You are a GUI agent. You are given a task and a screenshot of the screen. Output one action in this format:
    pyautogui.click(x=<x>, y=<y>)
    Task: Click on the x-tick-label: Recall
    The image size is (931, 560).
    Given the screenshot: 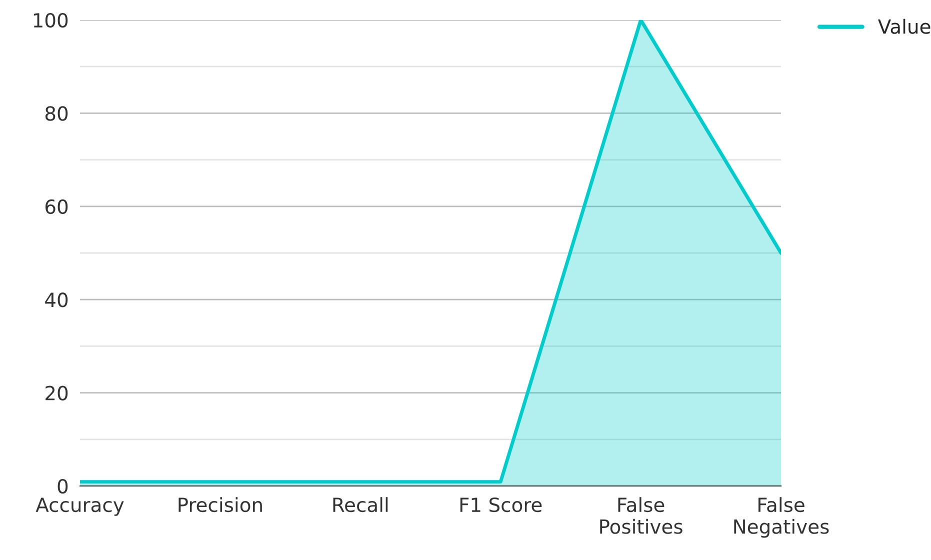 What is the action you would take?
    pyautogui.click(x=360, y=504)
    